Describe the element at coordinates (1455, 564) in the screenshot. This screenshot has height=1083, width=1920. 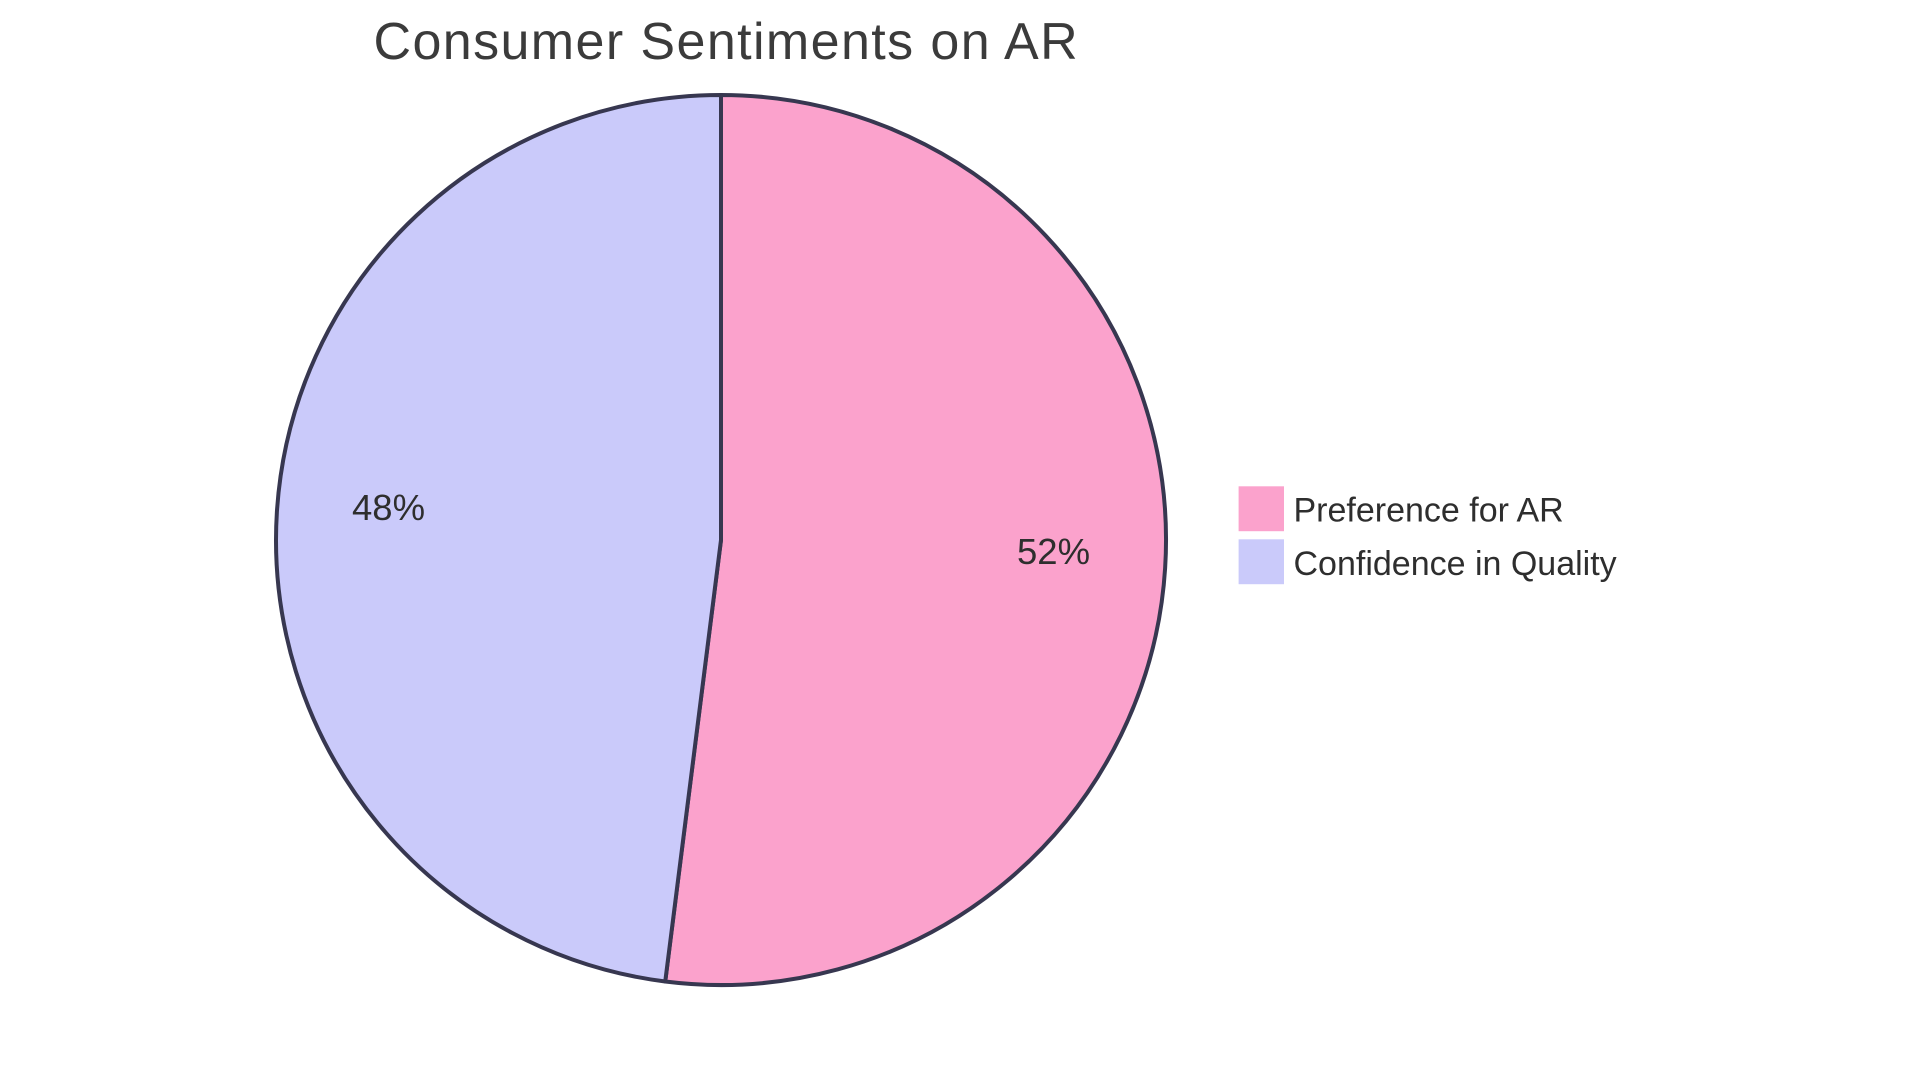
I see `svg-text: Confidence in Quality` at that location.